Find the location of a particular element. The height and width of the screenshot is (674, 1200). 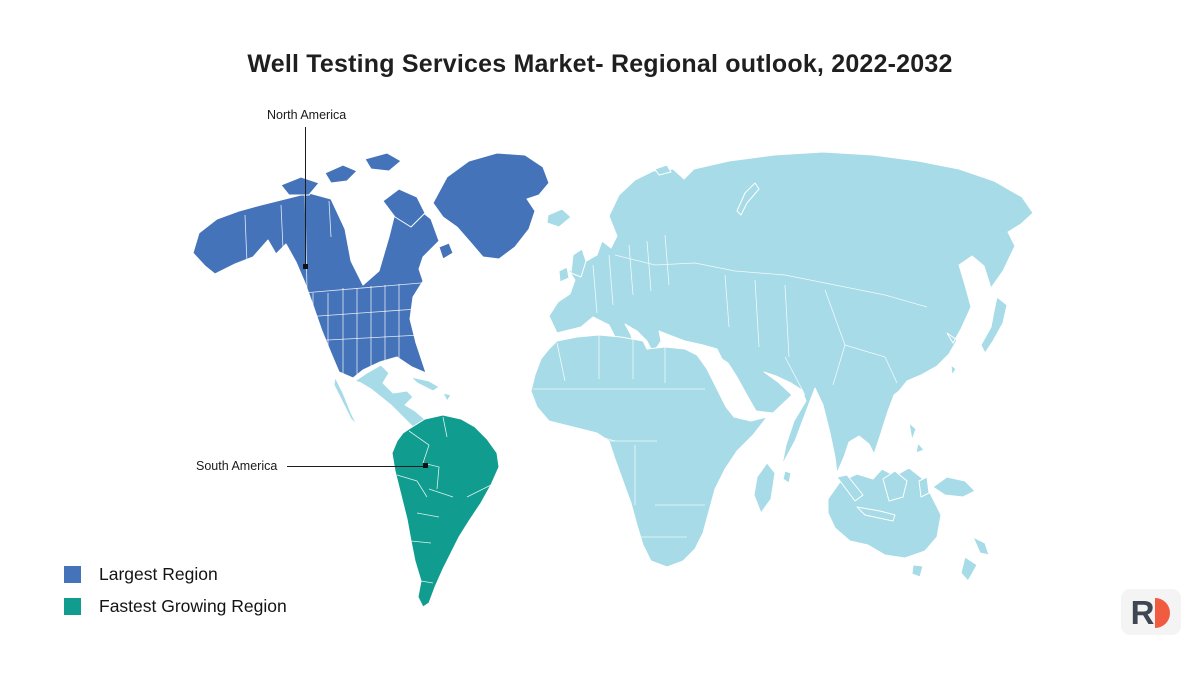

region-greenland is located at coordinates (491, 206).